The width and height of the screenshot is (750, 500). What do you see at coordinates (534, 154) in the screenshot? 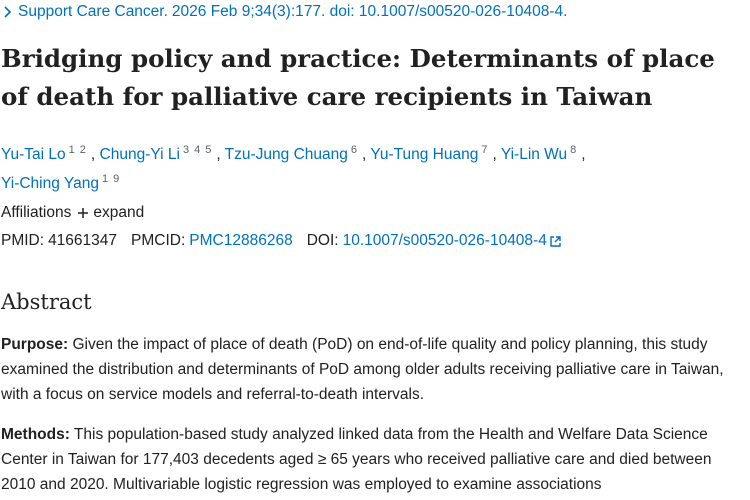
I see `author-name: Yi-Lin Wu` at bounding box center [534, 154].